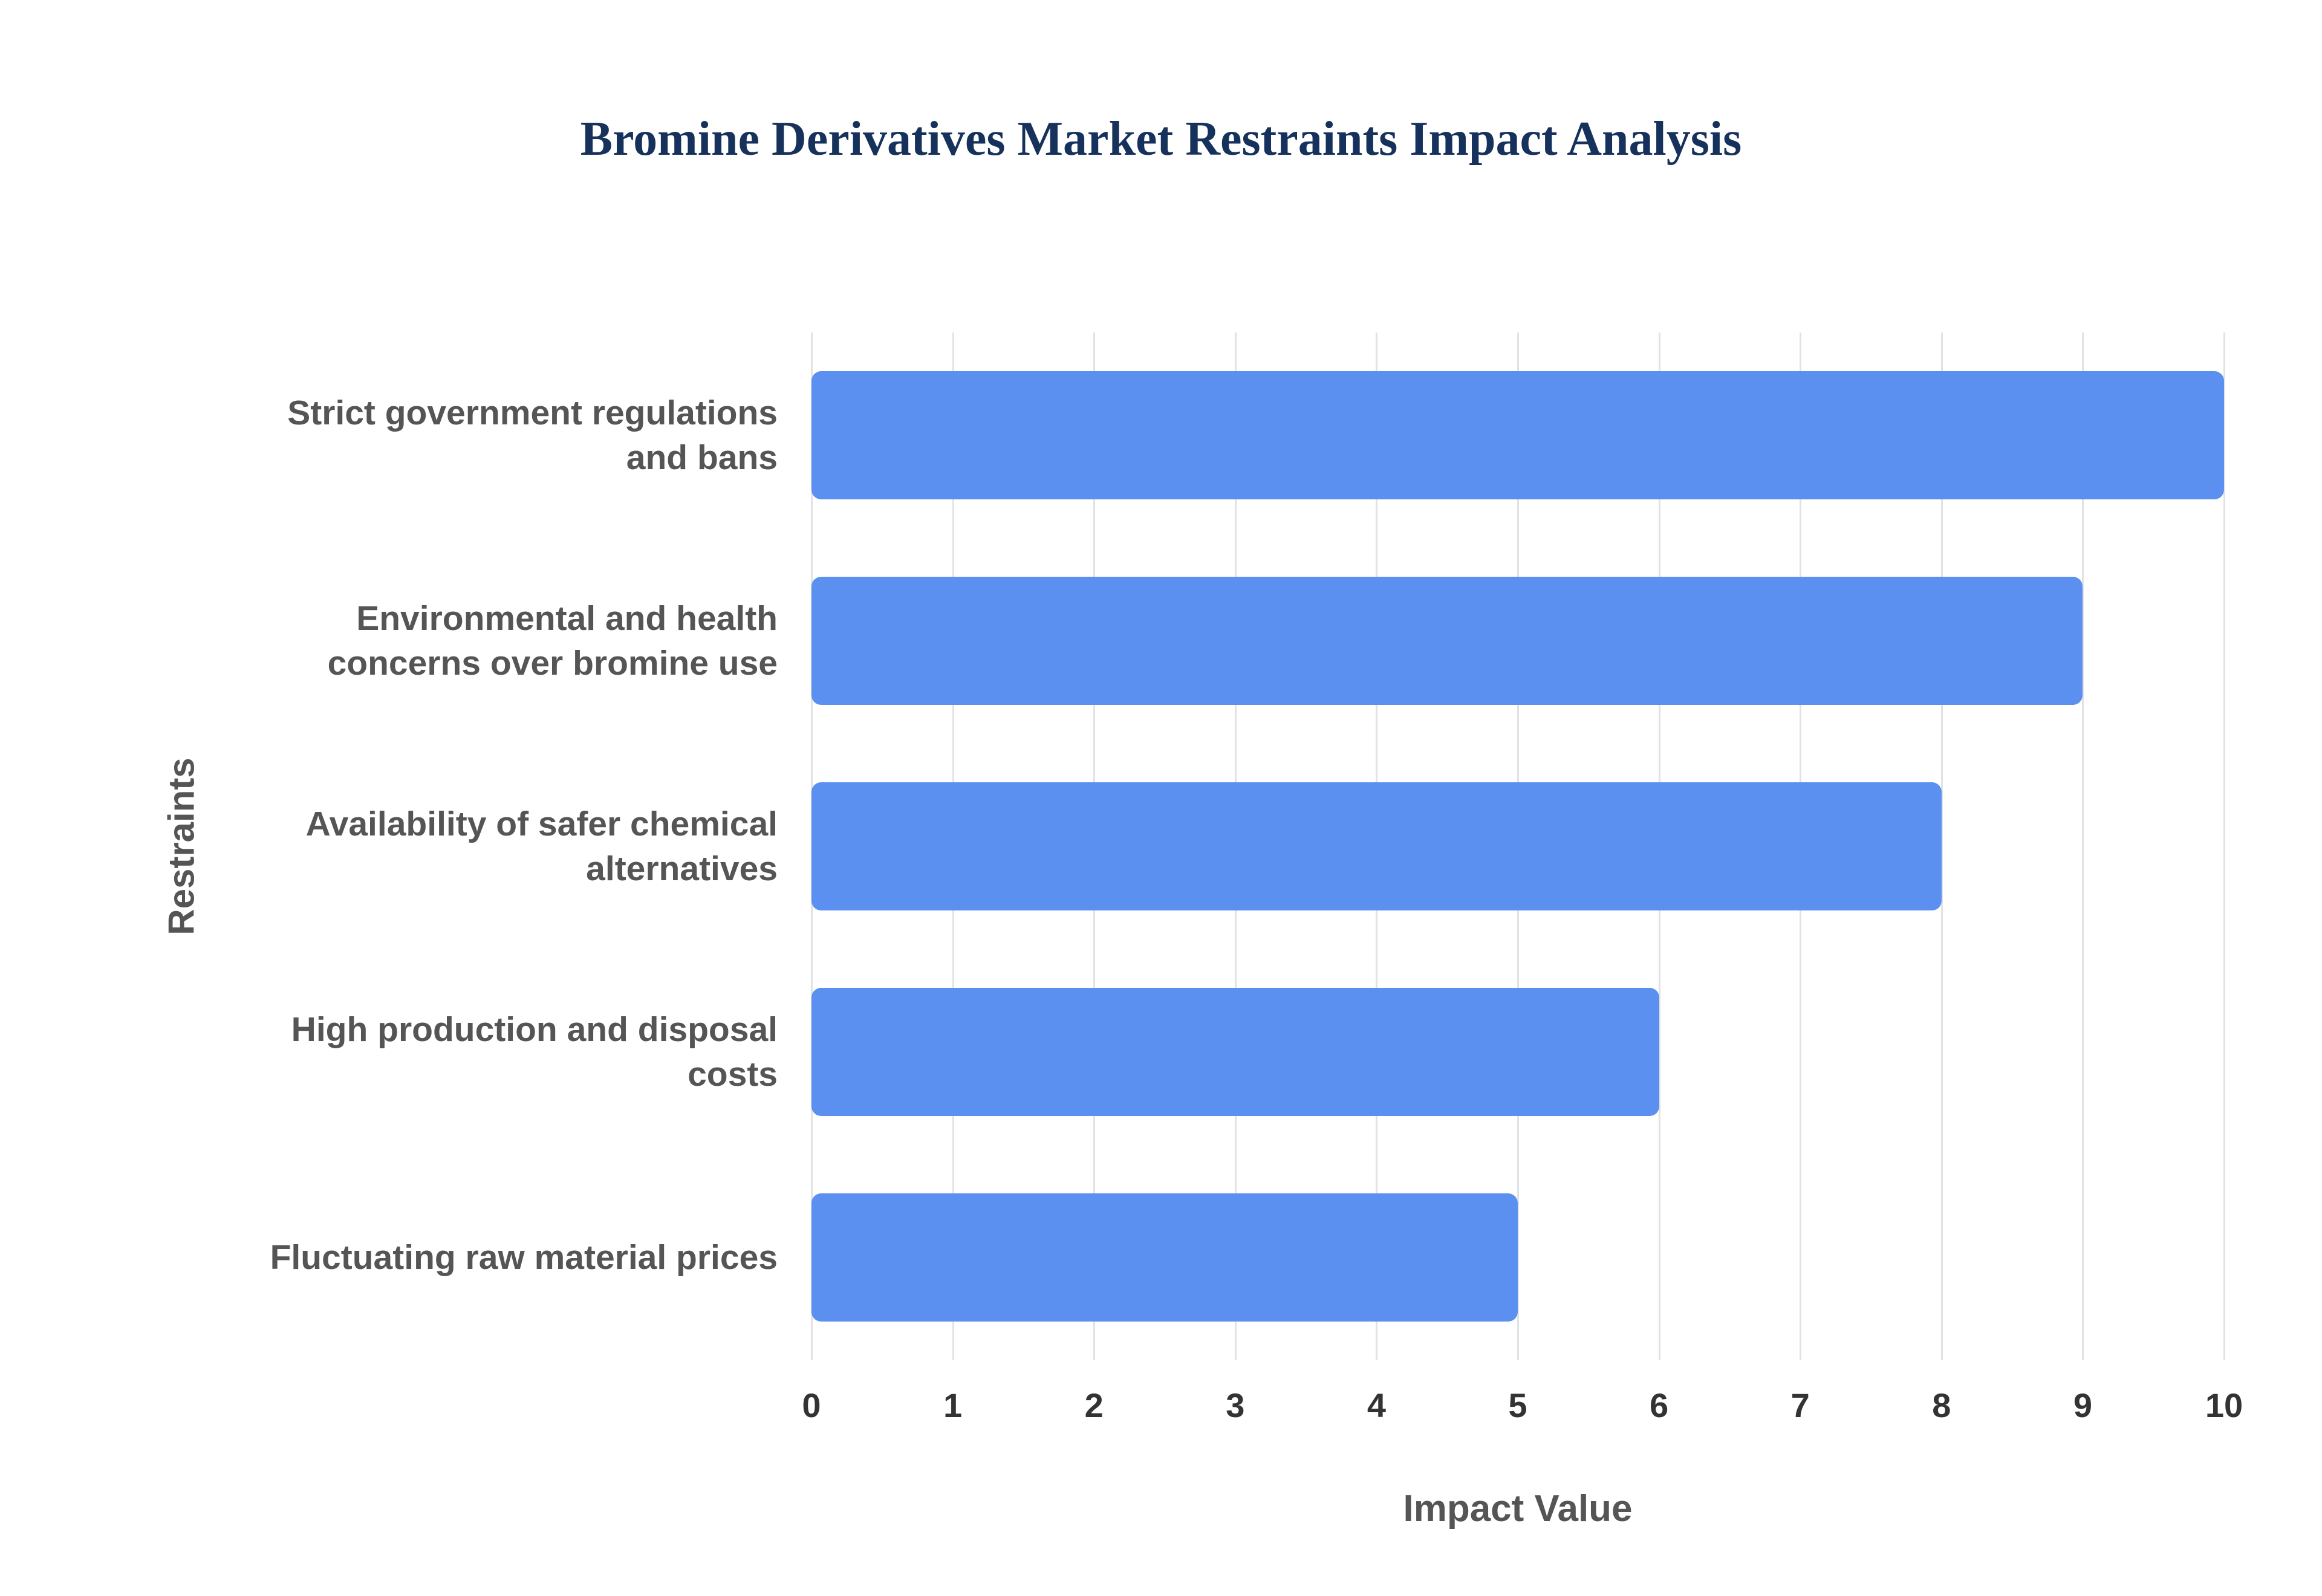 The image size is (2322, 1596). Describe the element at coordinates (2224, 1405) in the screenshot. I see `tick-label: 10` at that location.